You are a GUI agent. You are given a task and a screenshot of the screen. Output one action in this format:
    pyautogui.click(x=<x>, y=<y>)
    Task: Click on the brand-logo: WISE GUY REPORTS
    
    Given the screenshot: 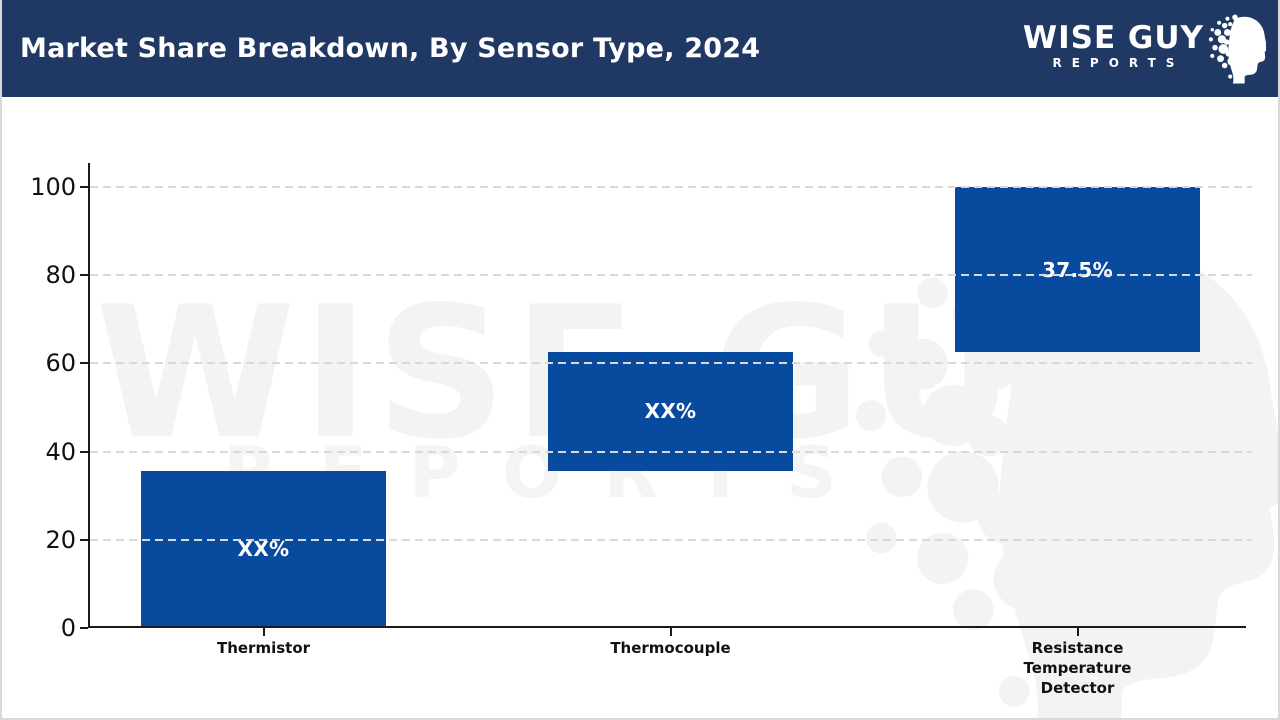 What is the action you would take?
    pyautogui.click(x=1144, y=49)
    